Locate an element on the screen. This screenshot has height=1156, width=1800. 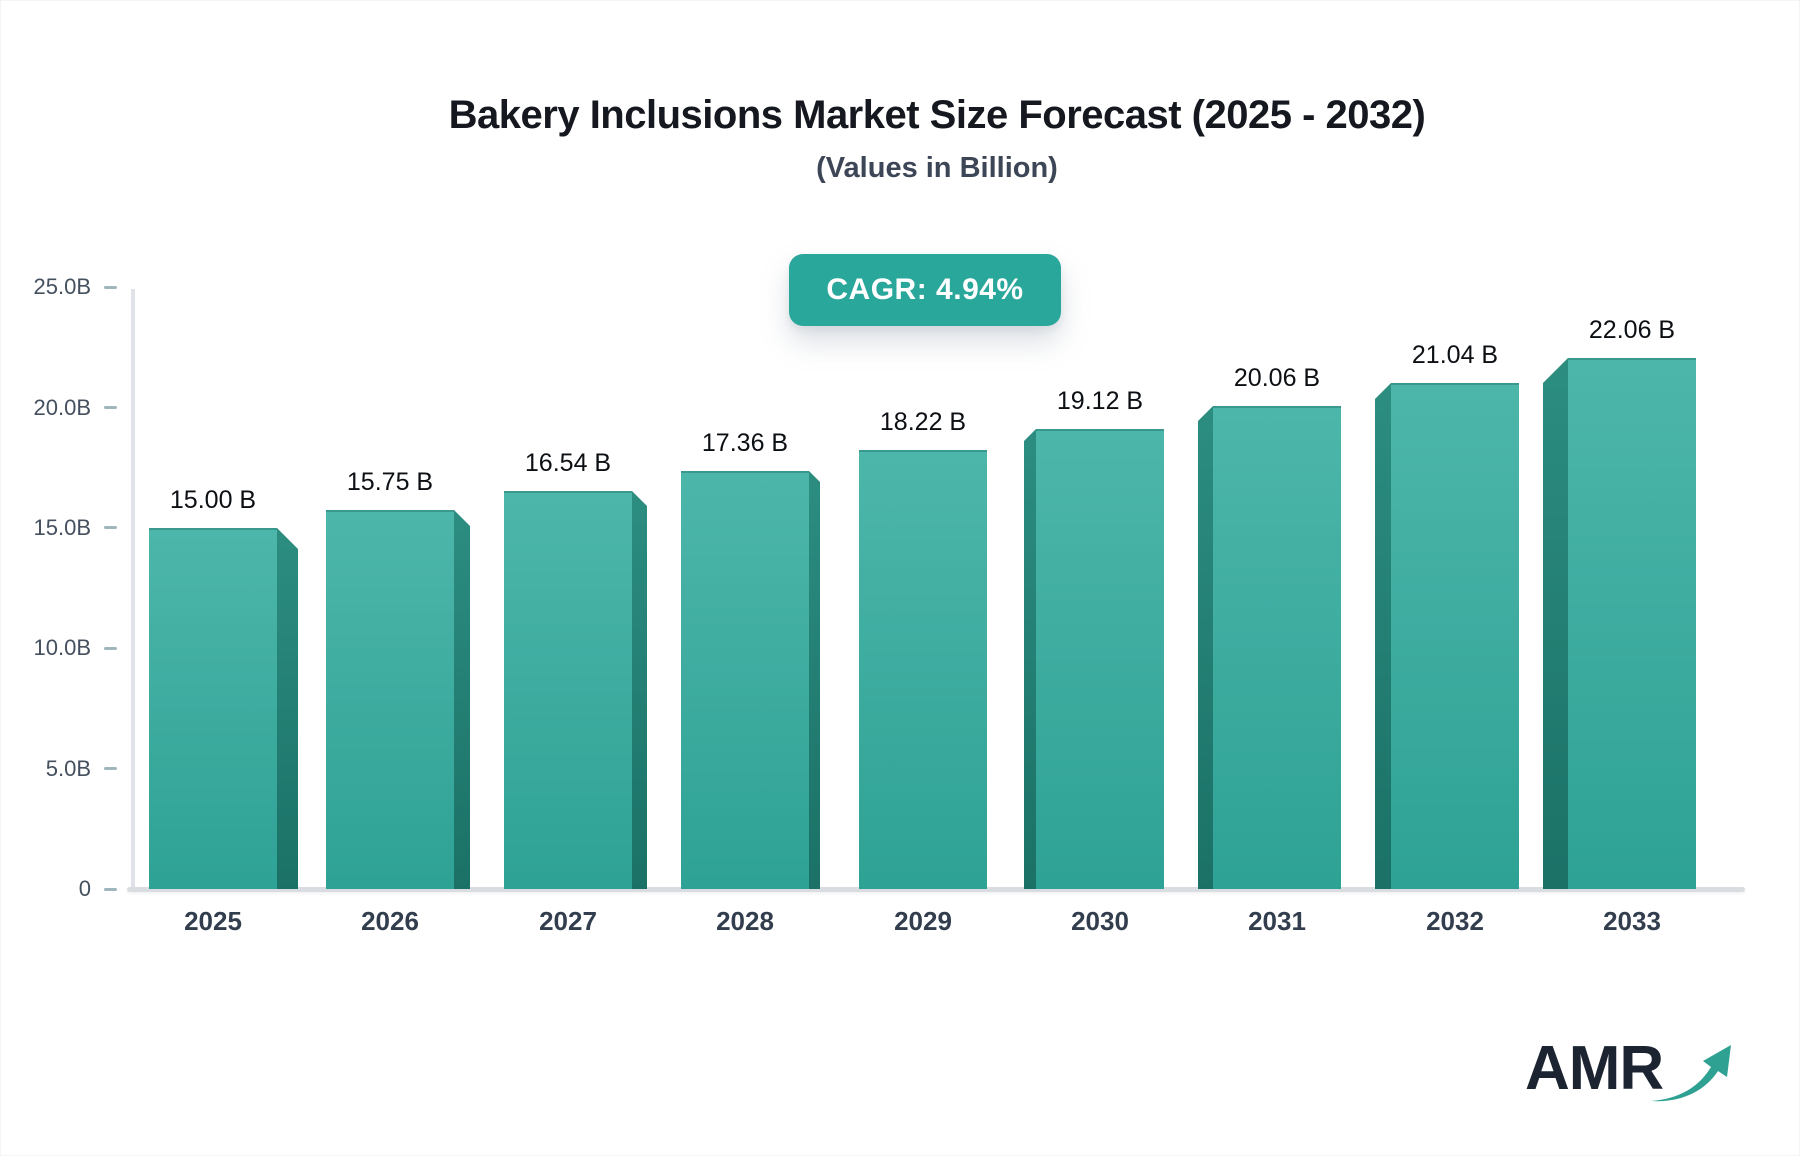
chart-subtitle: (Values in Billion) is located at coordinates (937, 168).